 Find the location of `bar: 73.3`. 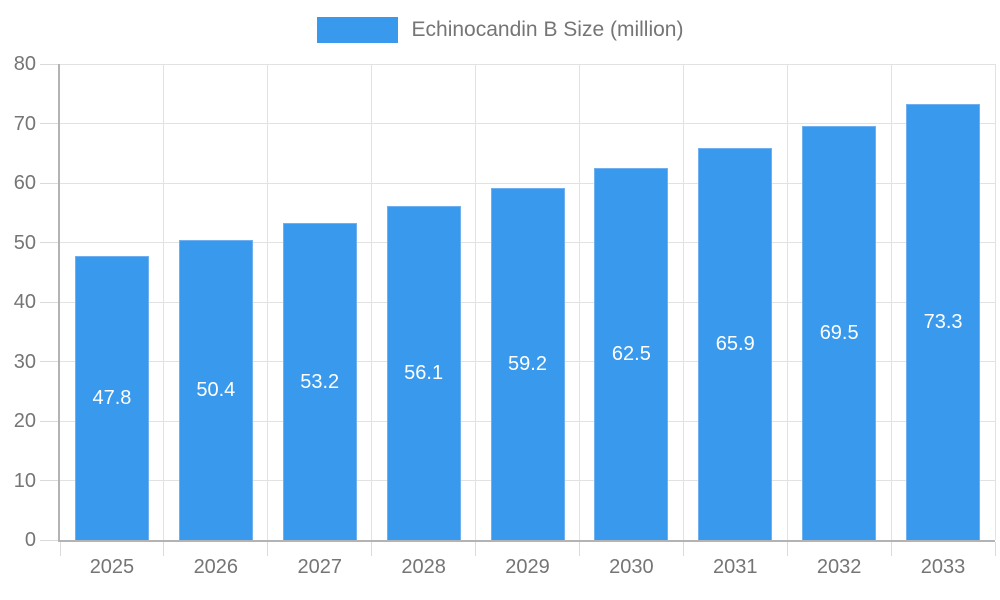

bar: 73.3 is located at coordinates (943, 321).